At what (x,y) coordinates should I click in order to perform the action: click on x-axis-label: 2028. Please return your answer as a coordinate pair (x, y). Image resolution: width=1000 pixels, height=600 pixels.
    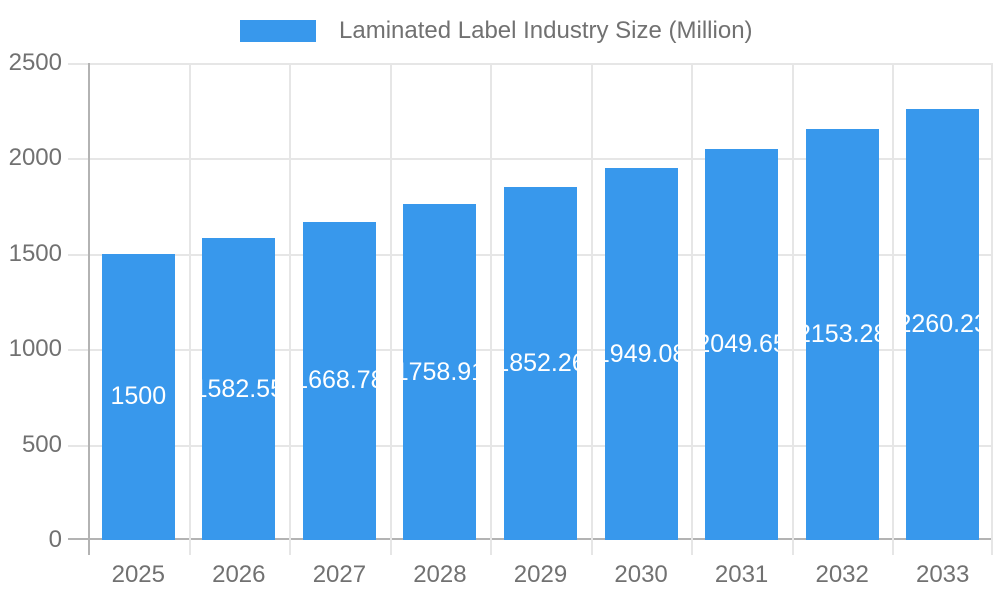
    Looking at the image, I should click on (440, 574).